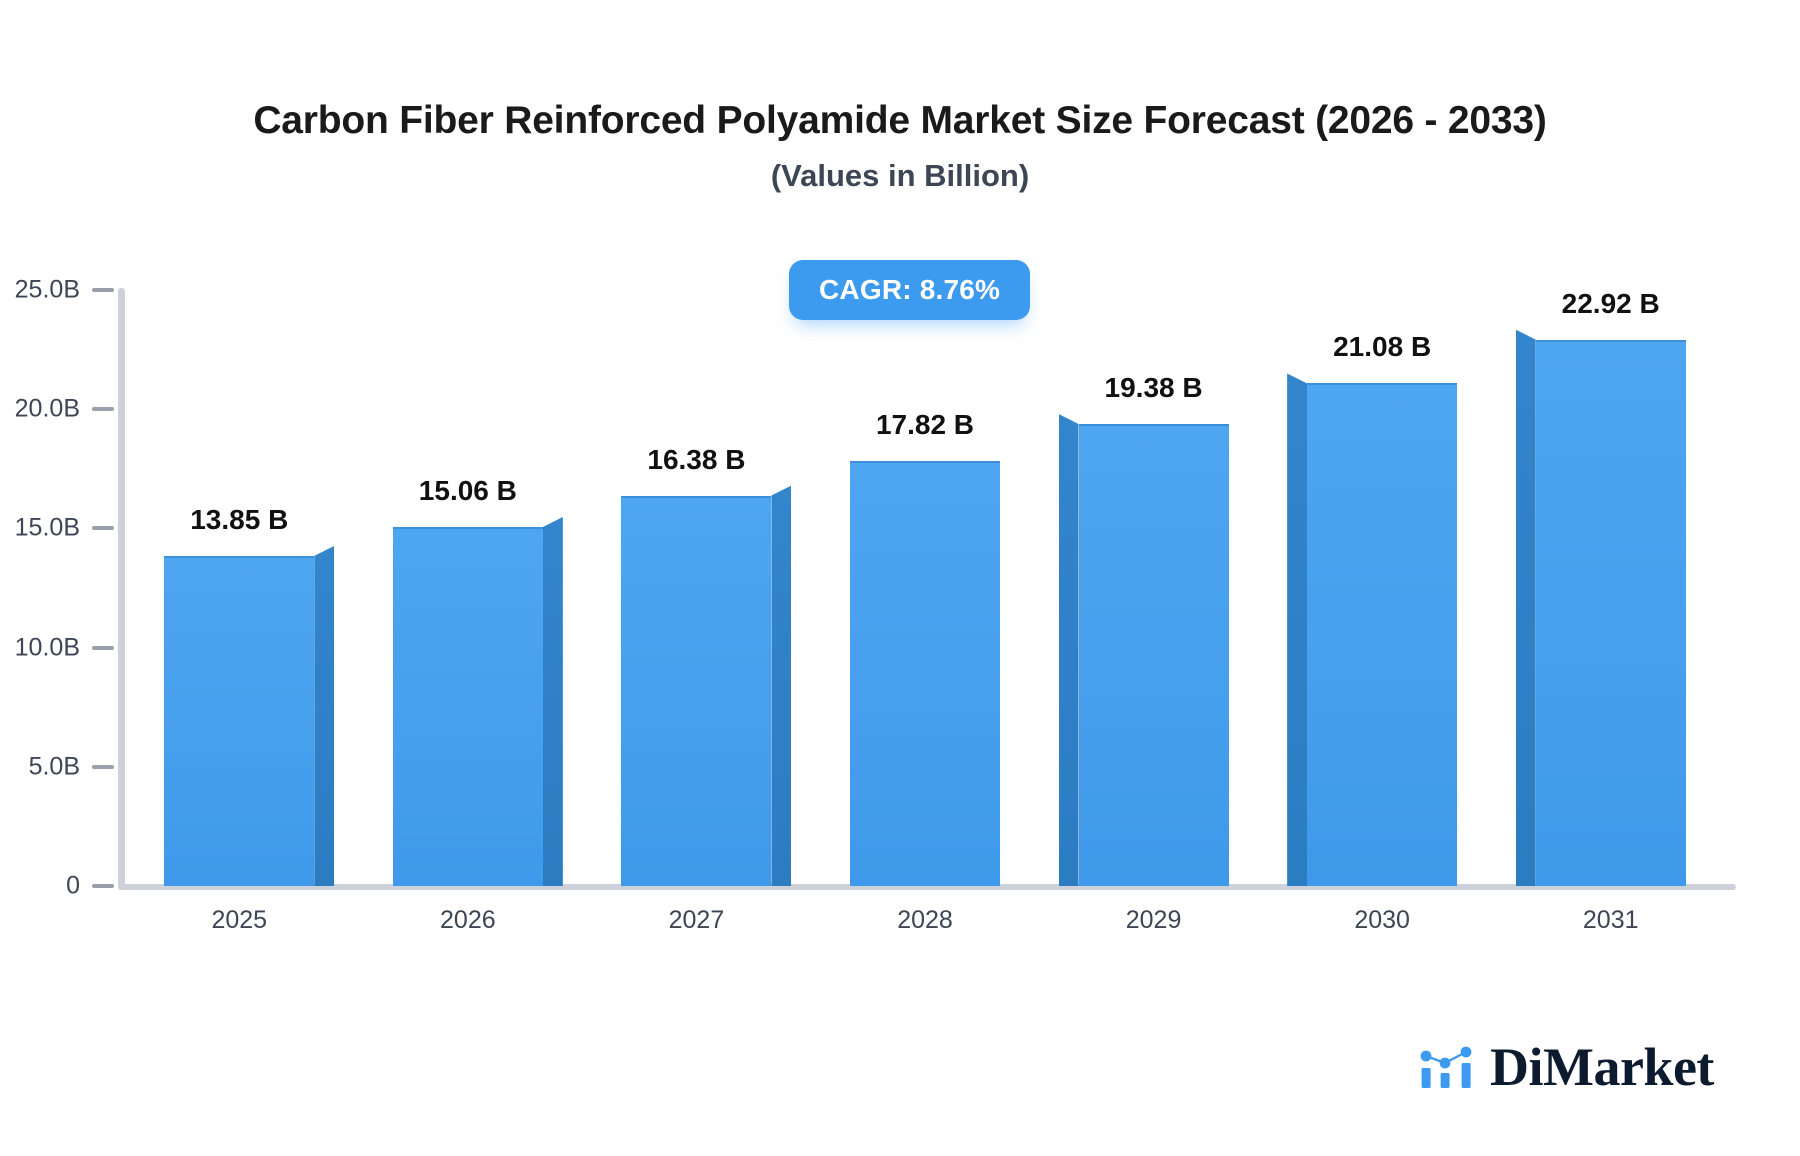 This screenshot has height=1156, width=1800. I want to click on y-axis-tick-label: 0, so click(73, 885).